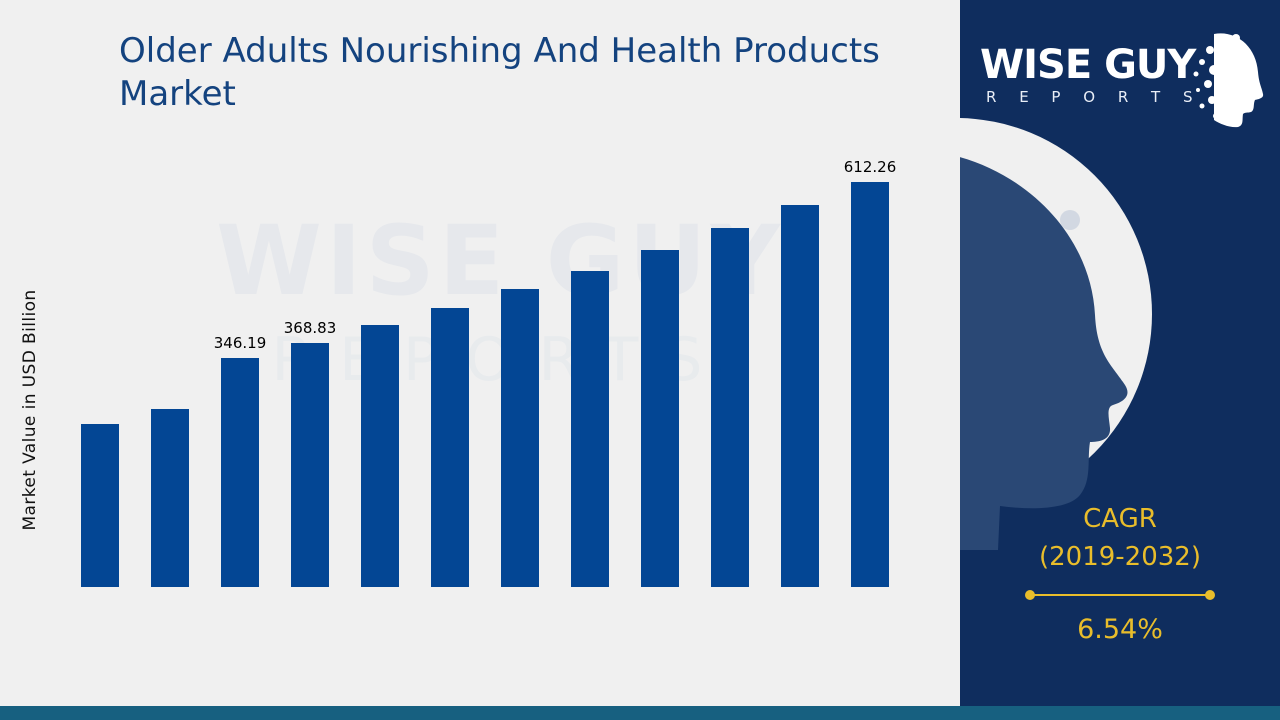  Describe the element at coordinates (870, 384) in the screenshot. I see `bar-2032` at that location.